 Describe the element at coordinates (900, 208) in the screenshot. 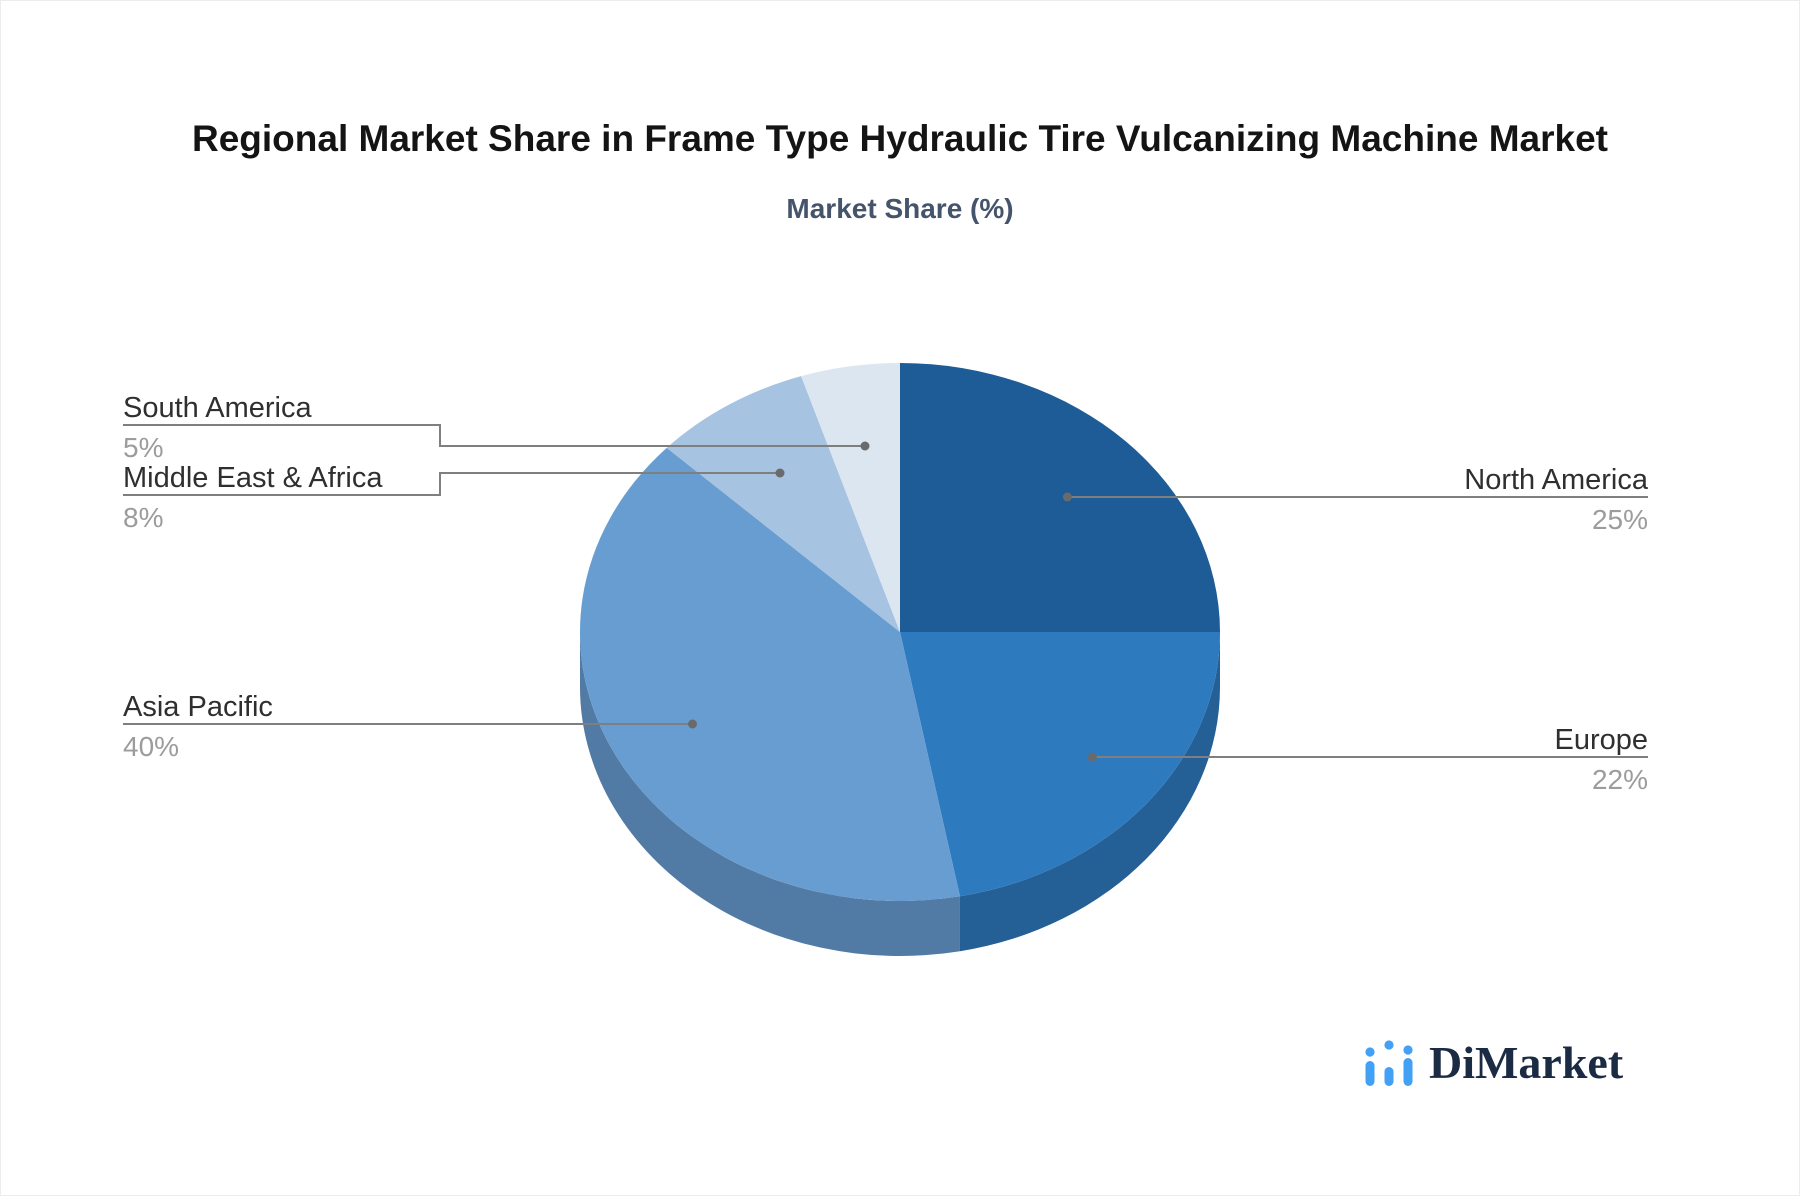

I see `chart-subtitle: Market Share (%)` at that location.